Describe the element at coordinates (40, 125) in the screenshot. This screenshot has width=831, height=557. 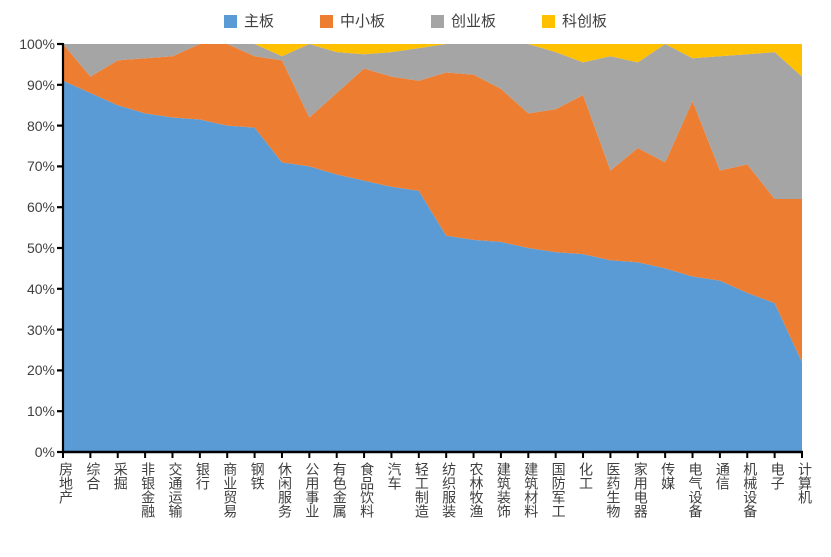
I see `y-axis-tick-label: 80%` at that location.